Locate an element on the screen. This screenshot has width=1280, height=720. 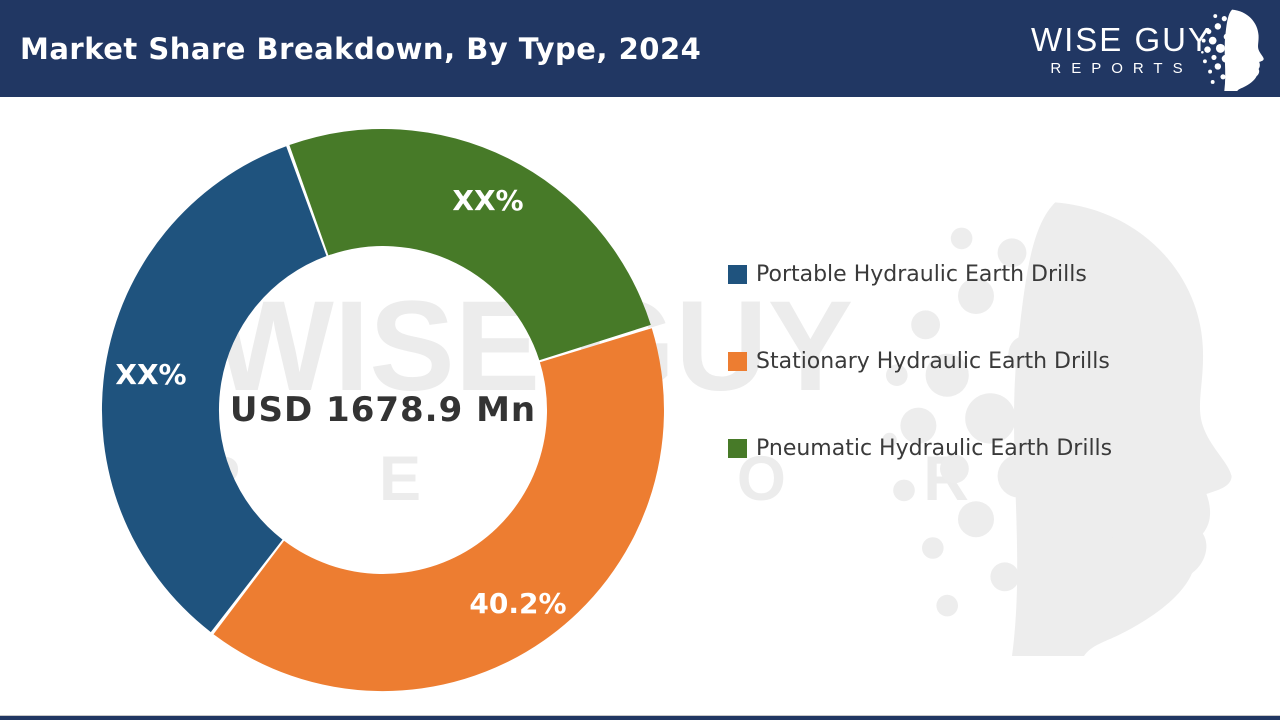
donut-center-value: USD 1678.9 Mn is located at coordinates (383, 410).